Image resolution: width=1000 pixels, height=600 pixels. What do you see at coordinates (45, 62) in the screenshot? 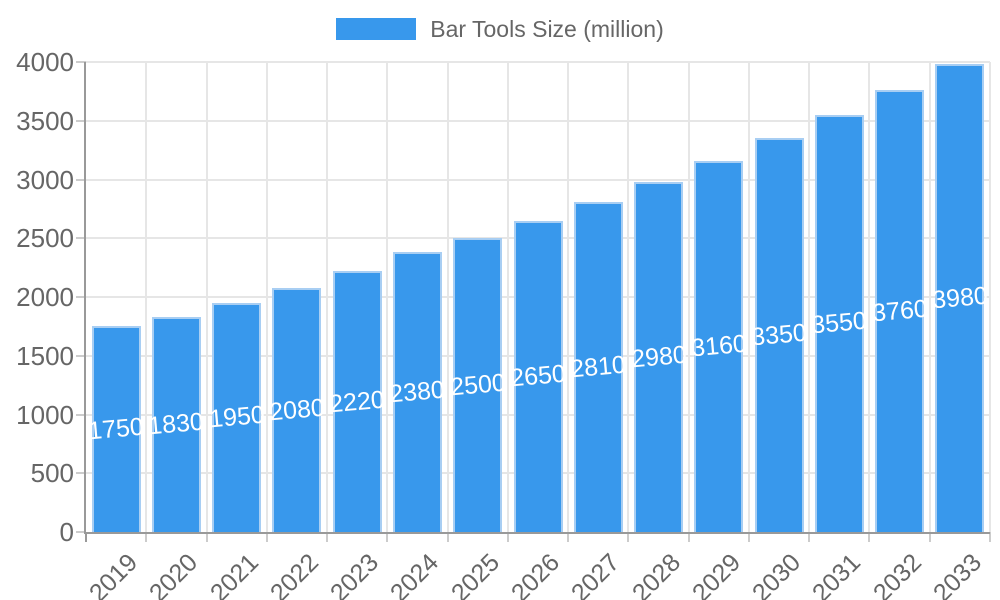
I see `y-axis-tick-label: 4000` at bounding box center [45, 62].